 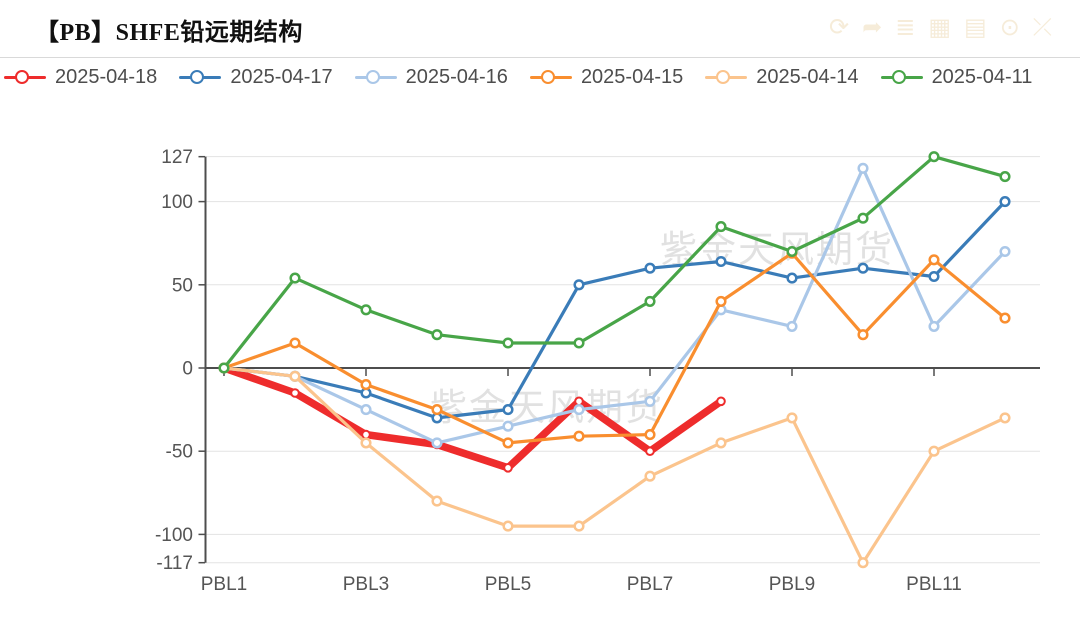 What do you see at coordinates (792, 251) in the screenshot?
I see `data-point-2025-04-11-PBL9` at bounding box center [792, 251].